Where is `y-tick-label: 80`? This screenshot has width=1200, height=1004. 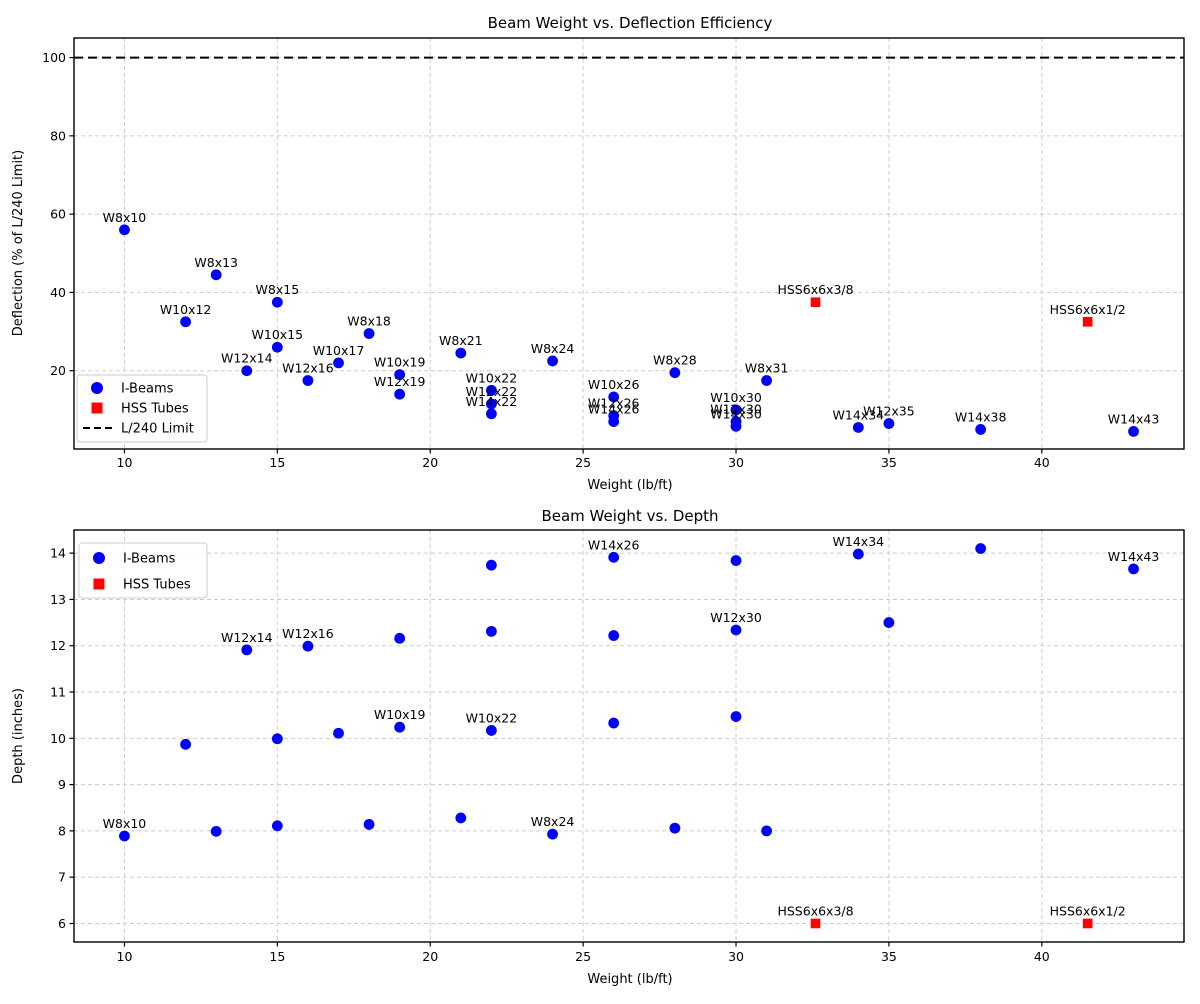
y-tick-label: 80 is located at coordinates (58, 135).